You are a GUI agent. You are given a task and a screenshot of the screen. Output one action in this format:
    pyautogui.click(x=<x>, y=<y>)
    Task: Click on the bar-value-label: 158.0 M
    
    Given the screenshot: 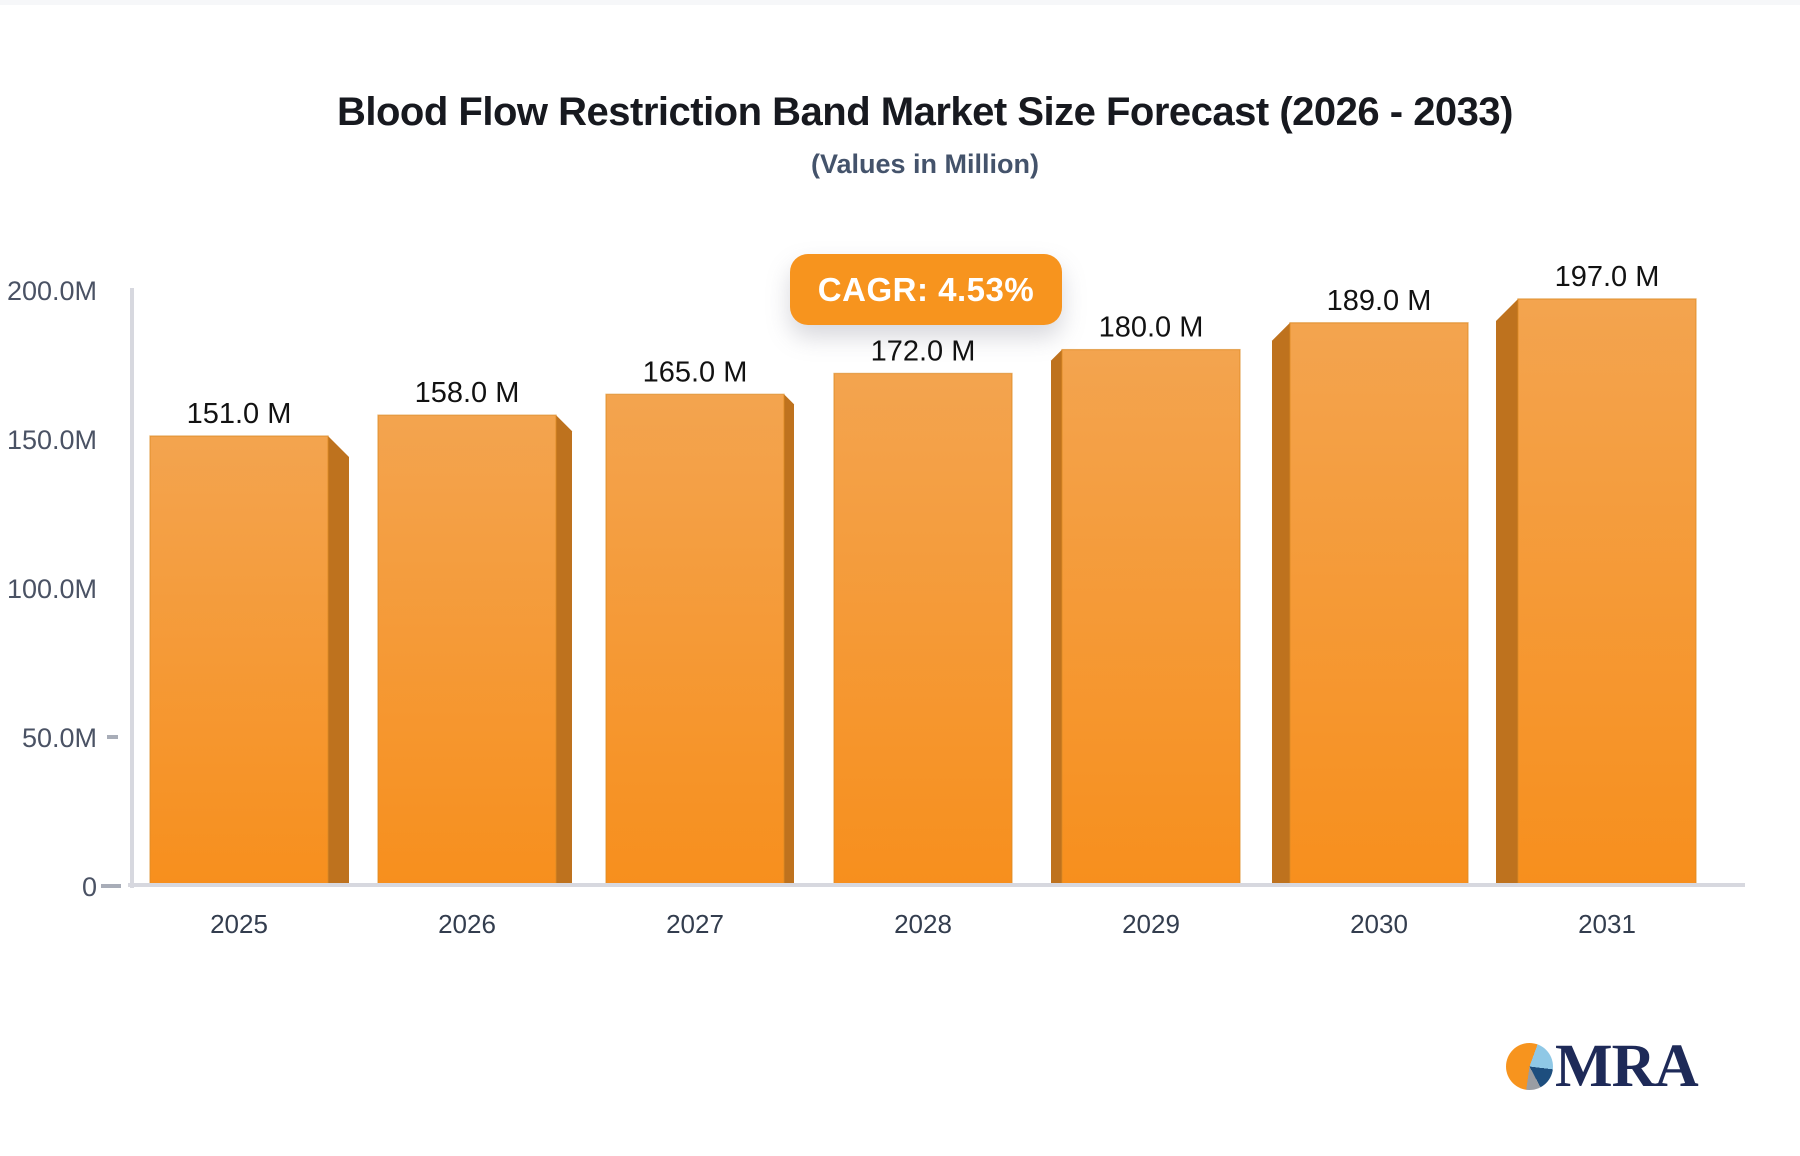 What is the action you would take?
    pyautogui.click(x=467, y=393)
    